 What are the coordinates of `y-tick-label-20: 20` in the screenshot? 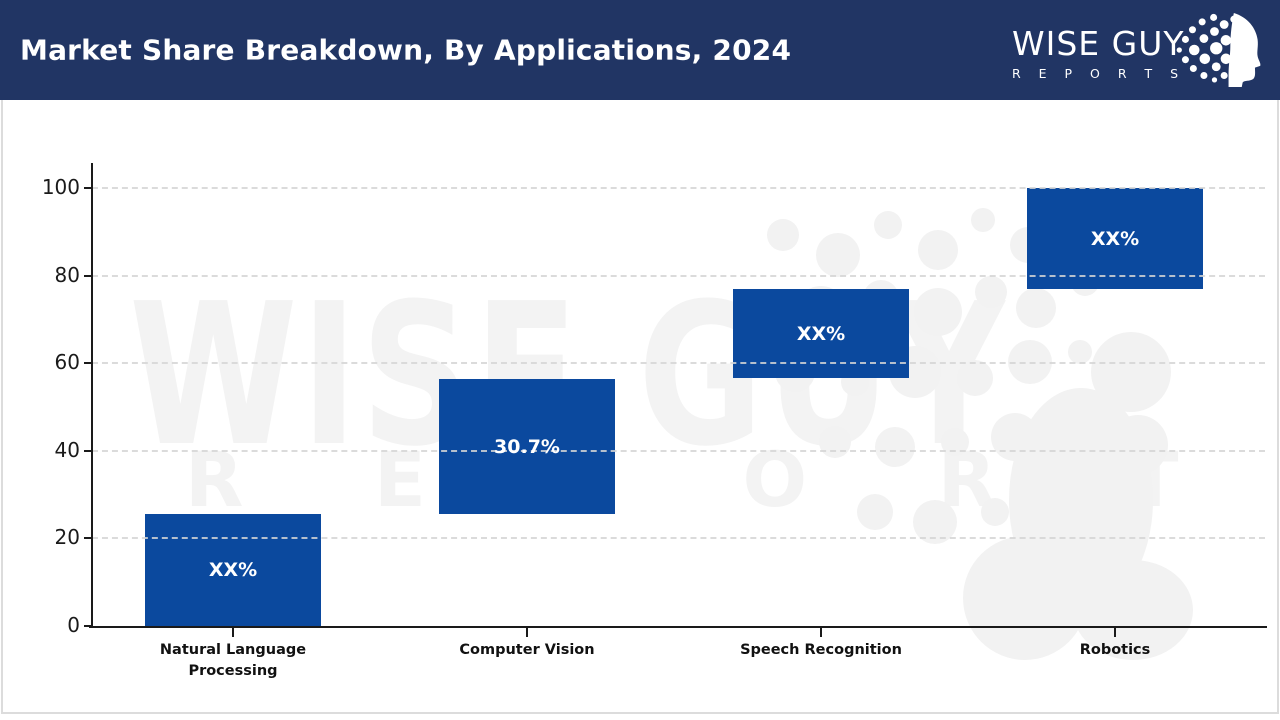 It's located at (67, 537).